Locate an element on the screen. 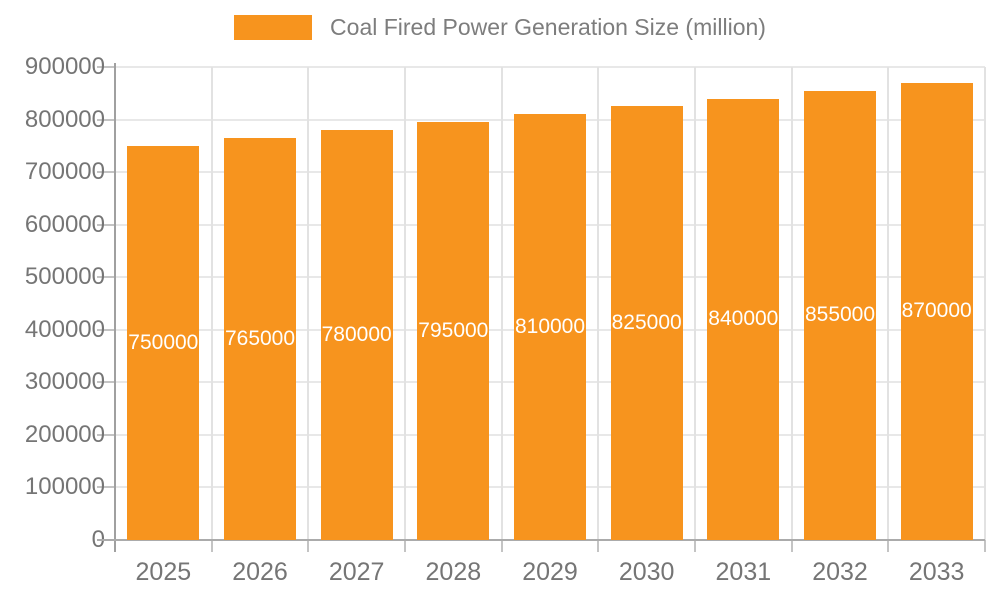  x-axis-tick-label: 2030 is located at coordinates (646, 572).